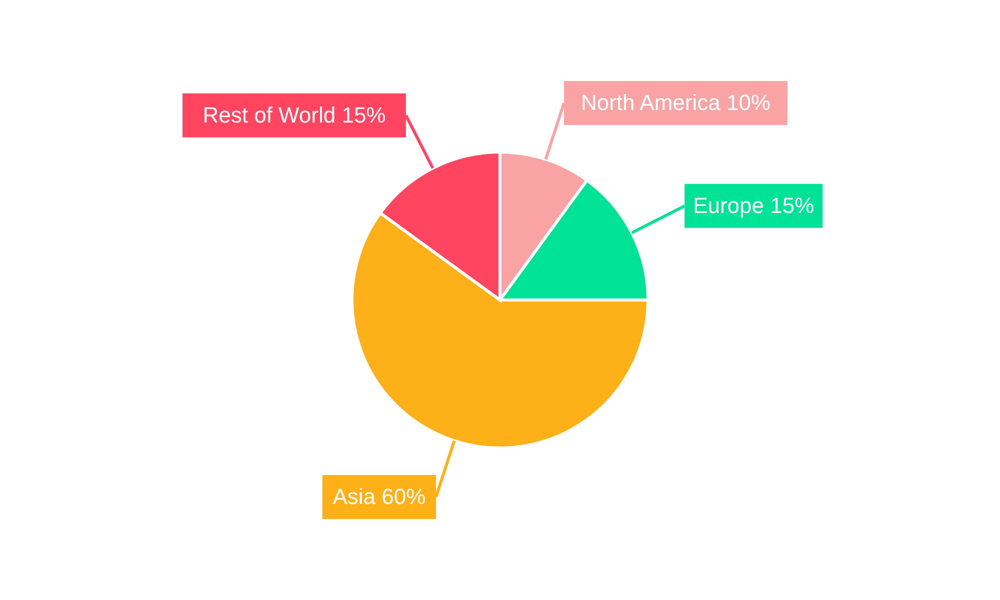 The image size is (1000, 600). I want to click on slice-label: North America 10%, so click(675, 102).